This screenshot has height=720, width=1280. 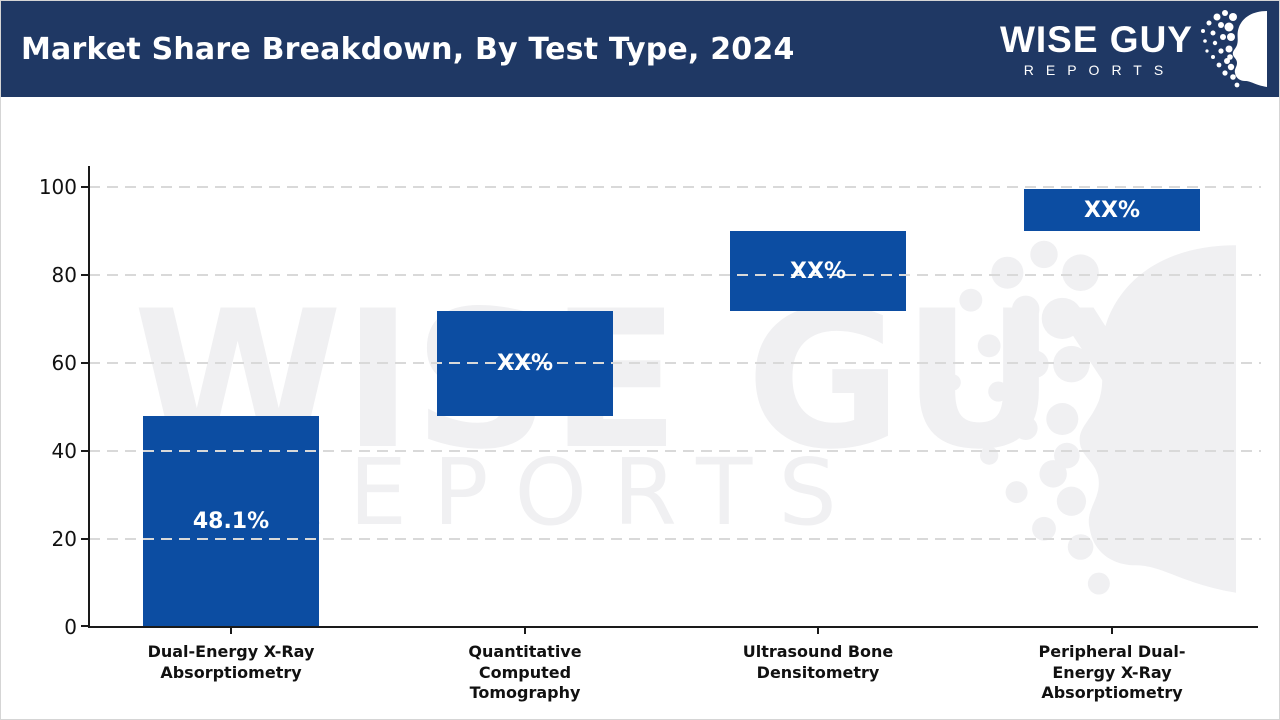 I want to click on watermark-face-icon, so click(x=1085, y=417).